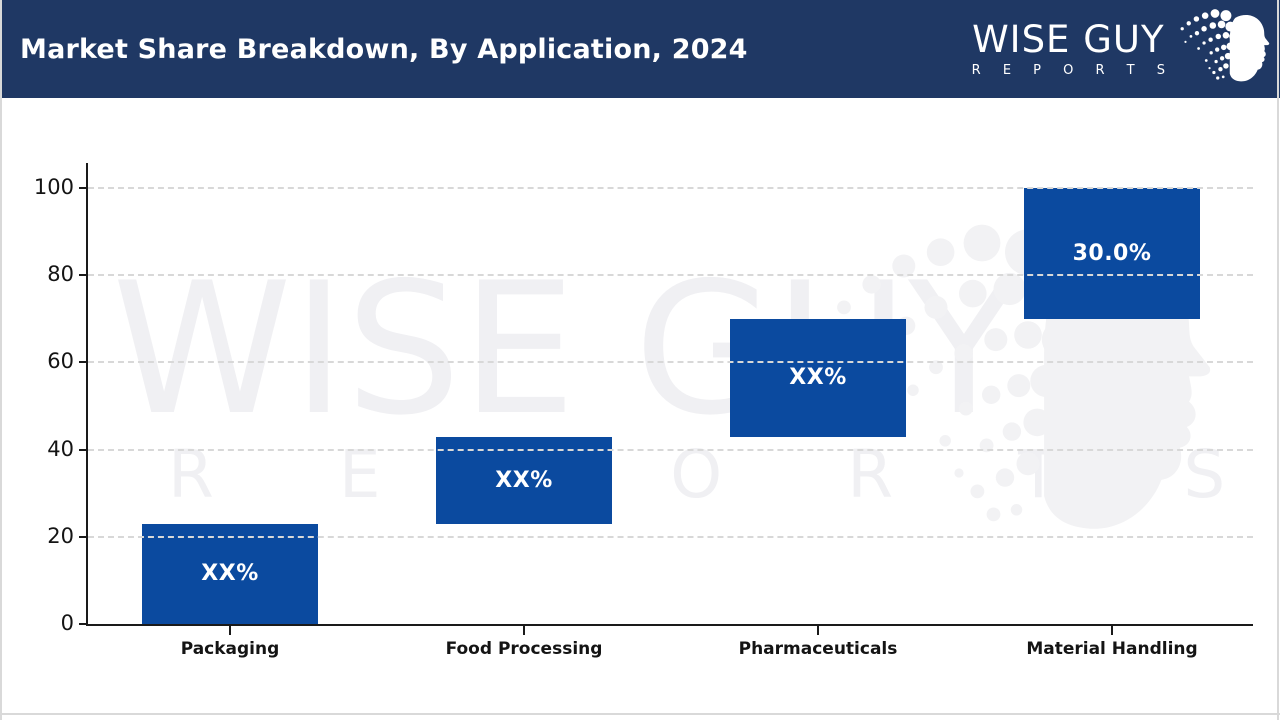 The image size is (1280, 720). I want to click on bar-food-processing: XX%, so click(524, 480).